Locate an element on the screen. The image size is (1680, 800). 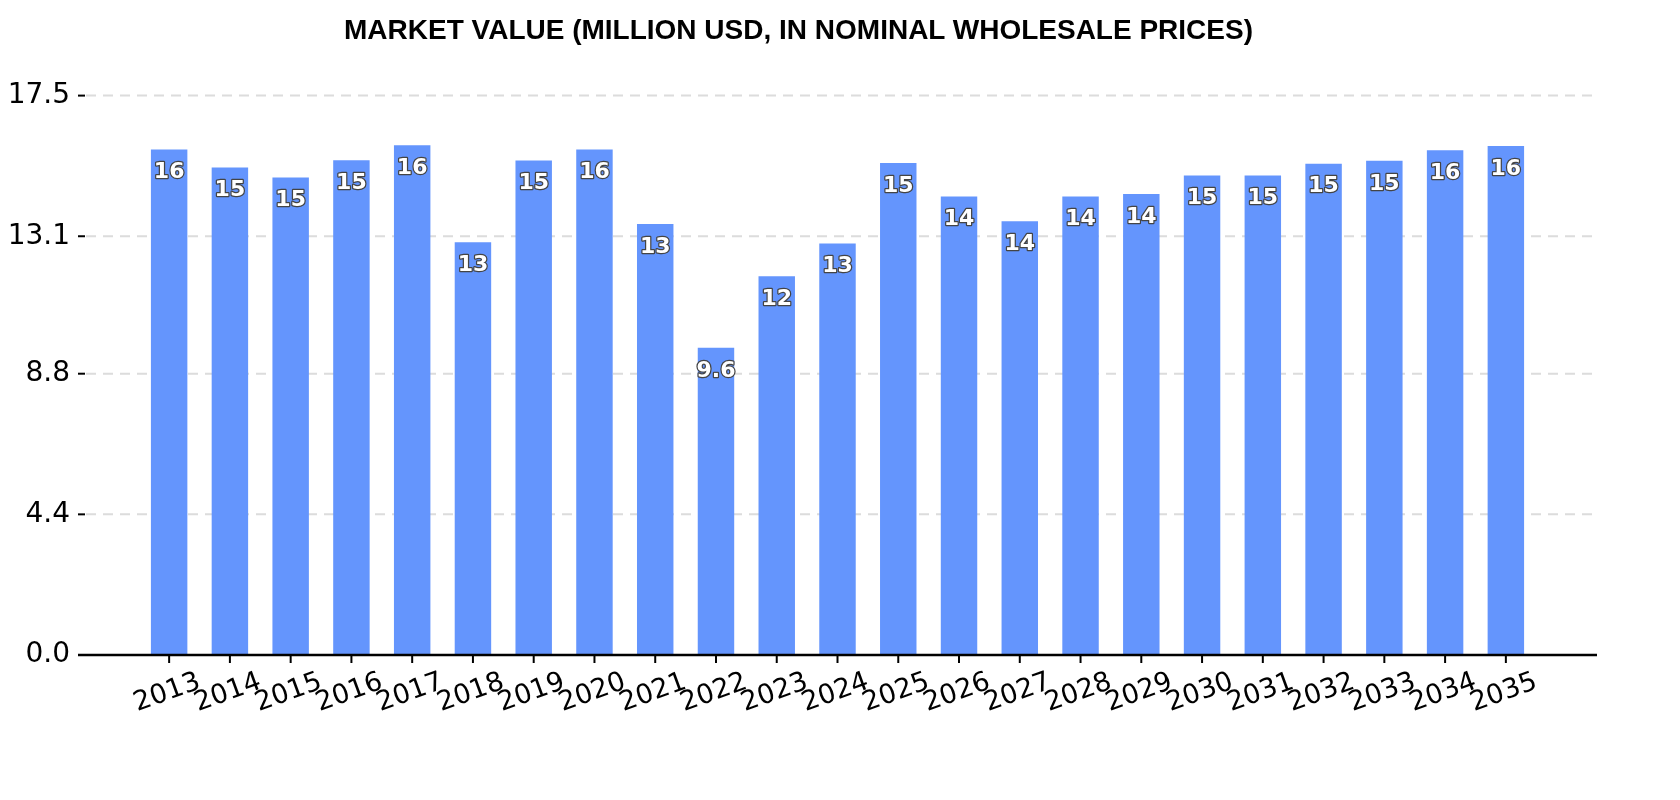
data-label: 12 is located at coordinates (777, 297).